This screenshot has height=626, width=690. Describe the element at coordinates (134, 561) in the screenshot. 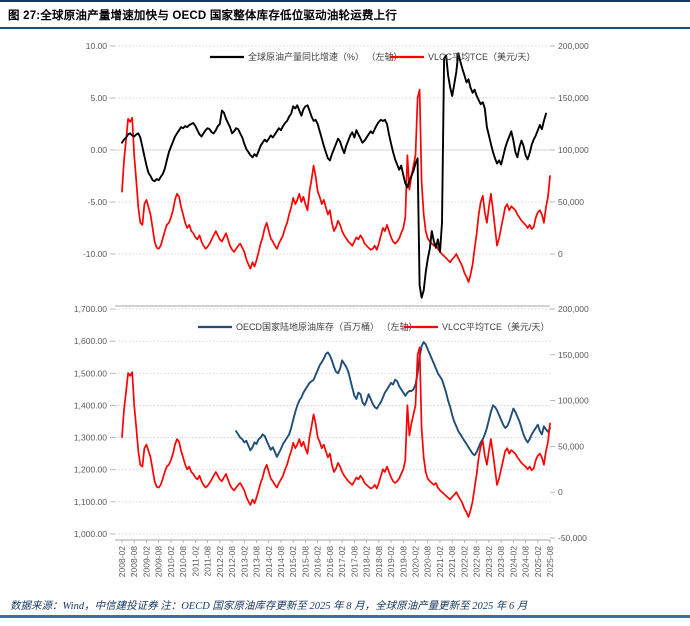

I see `svg-text: 2008-08` at that location.